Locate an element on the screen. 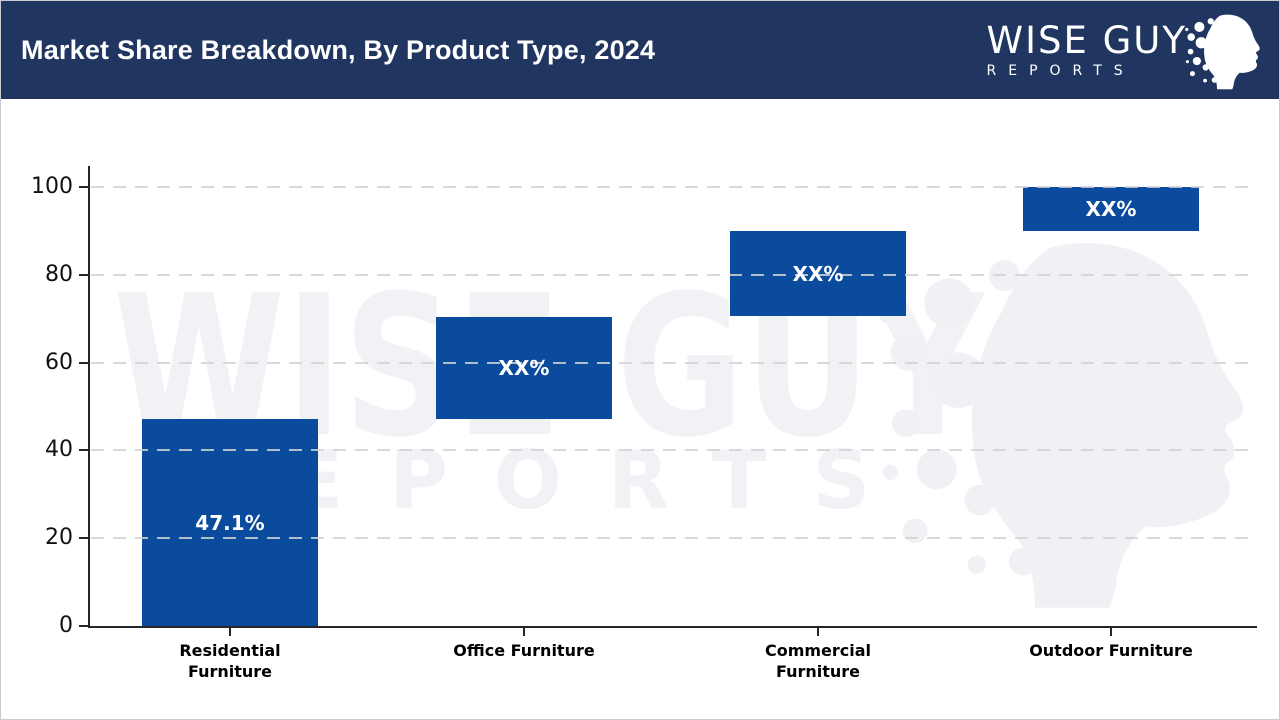 The image size is (1280, 720). x-tick-label: Office Furniture is located at coordinates (524, 650).